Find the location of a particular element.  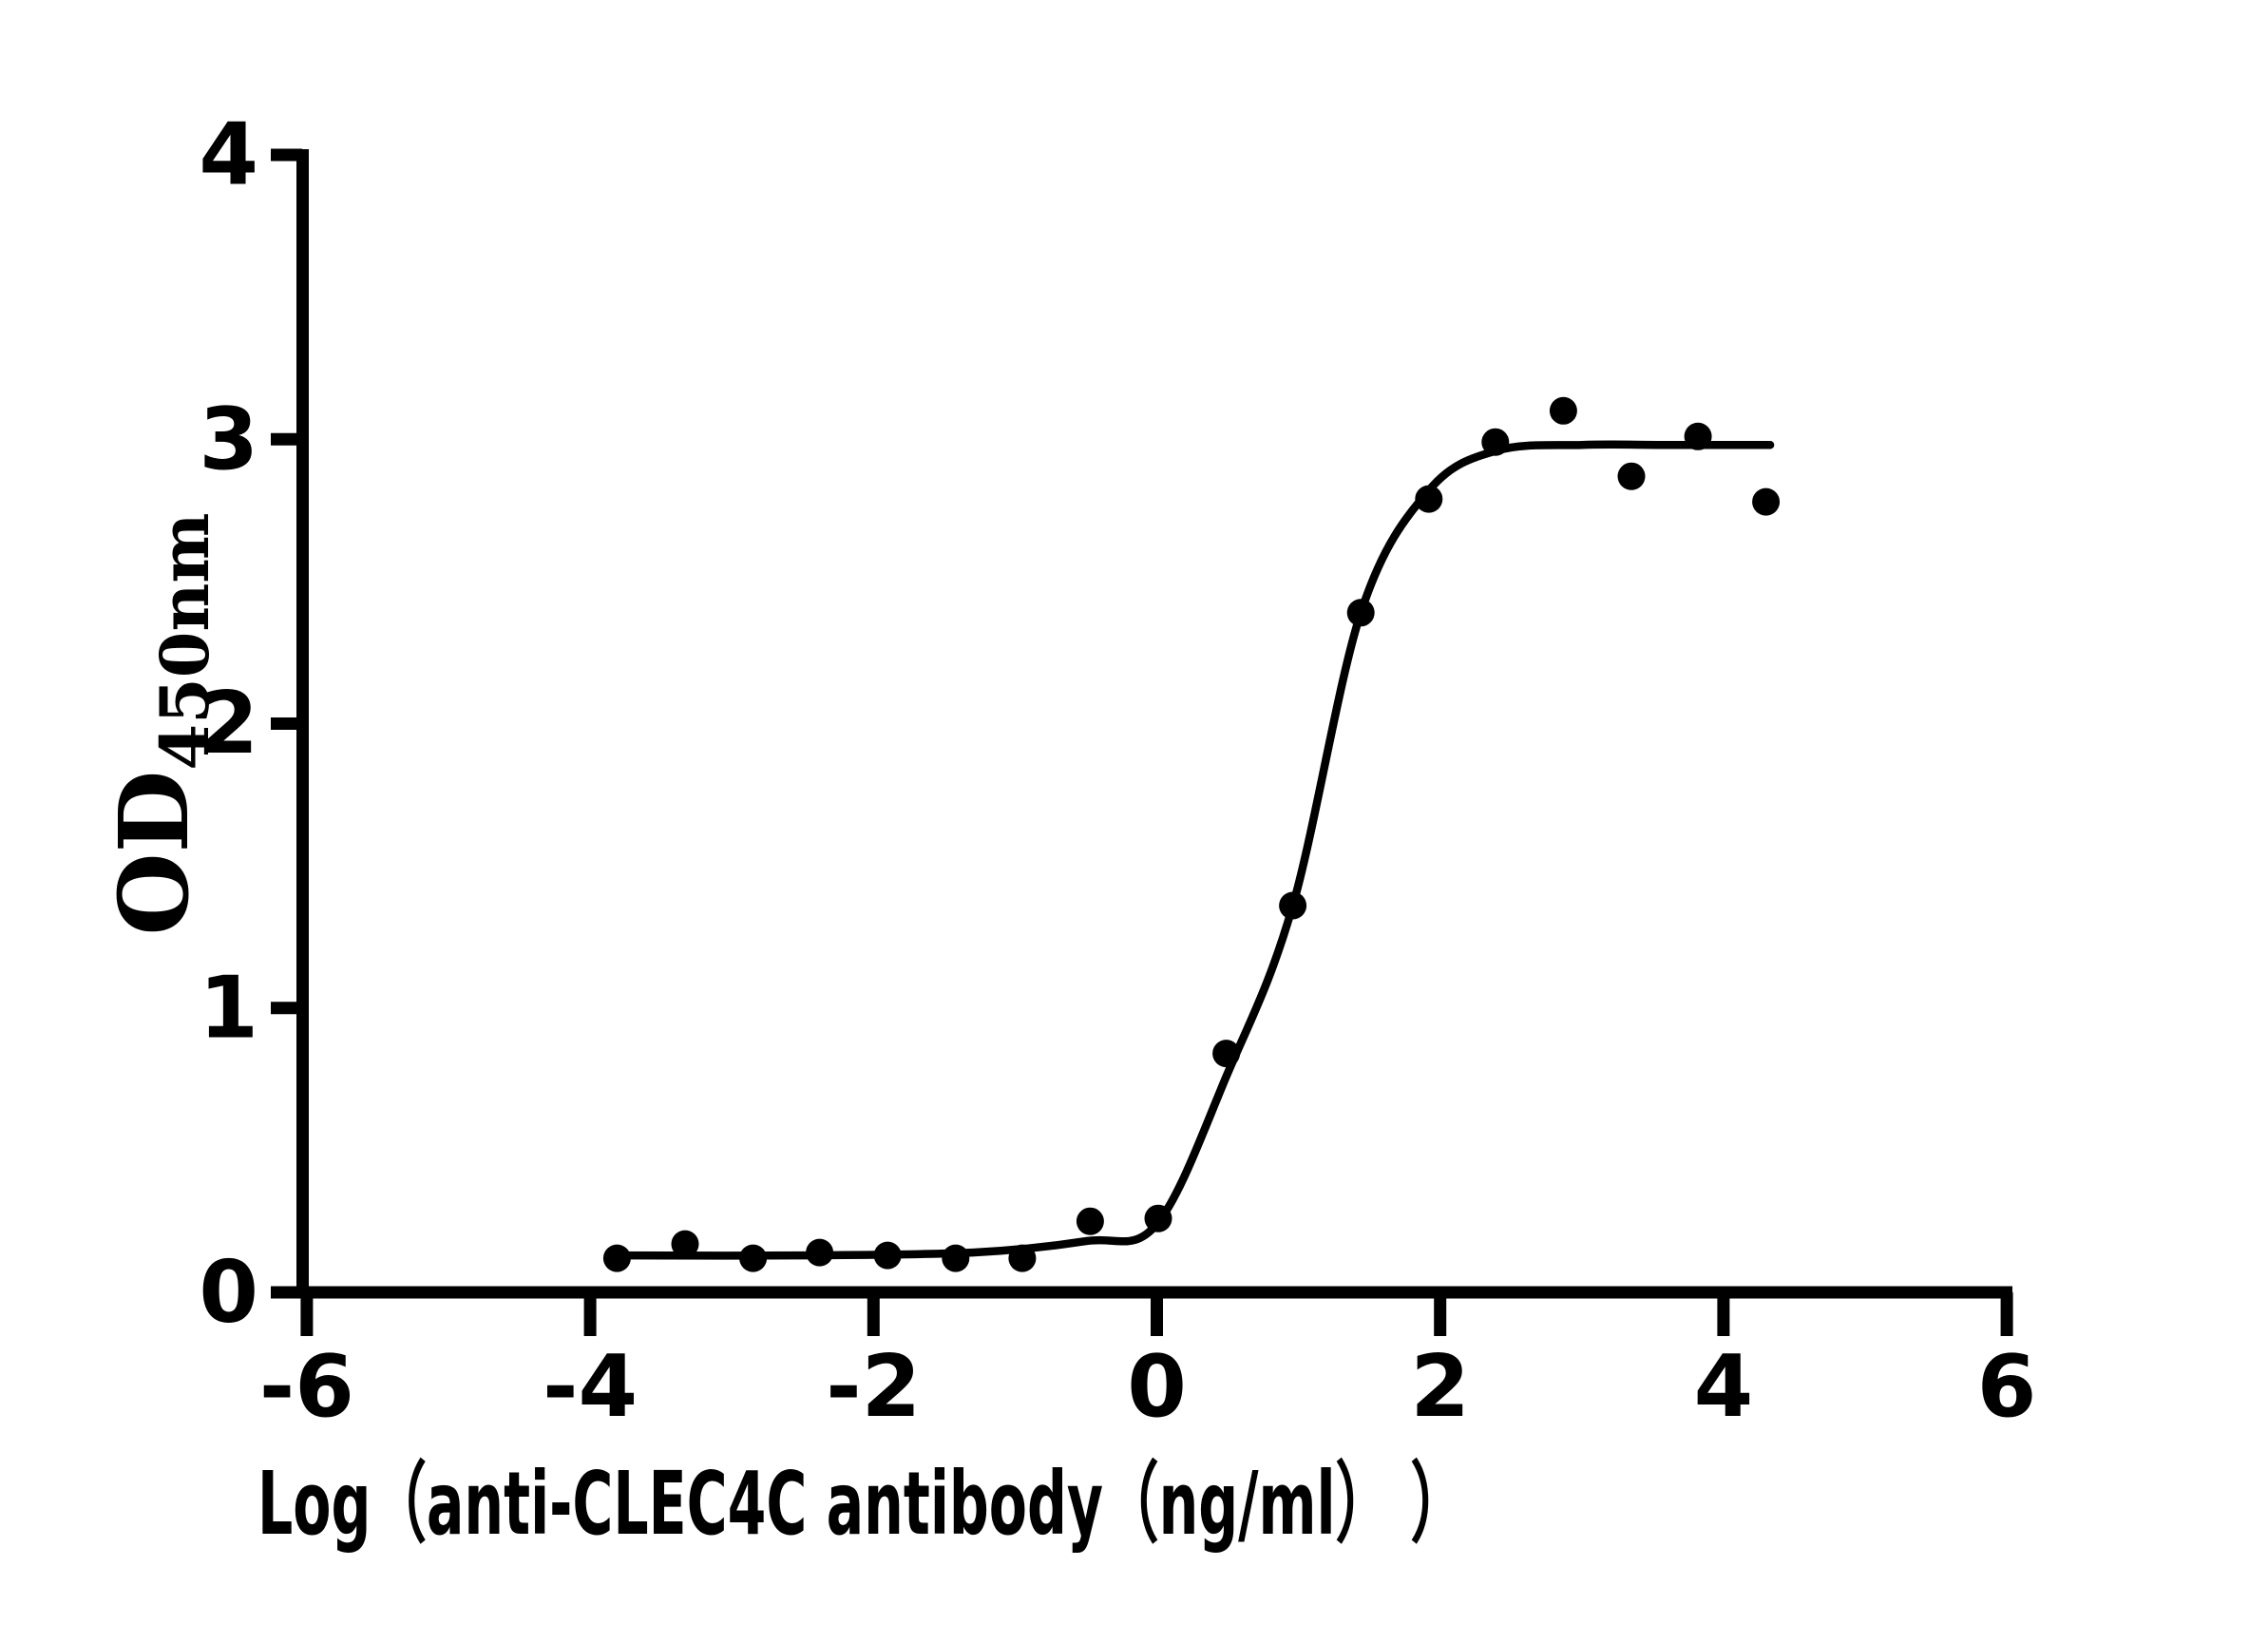

y-axis-title: OD450nm is located at coordinates (161, 725).